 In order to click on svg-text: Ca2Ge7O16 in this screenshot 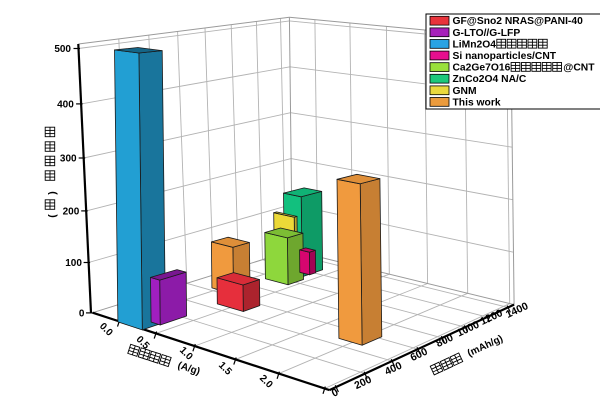, I will do `click(482, 68)`.